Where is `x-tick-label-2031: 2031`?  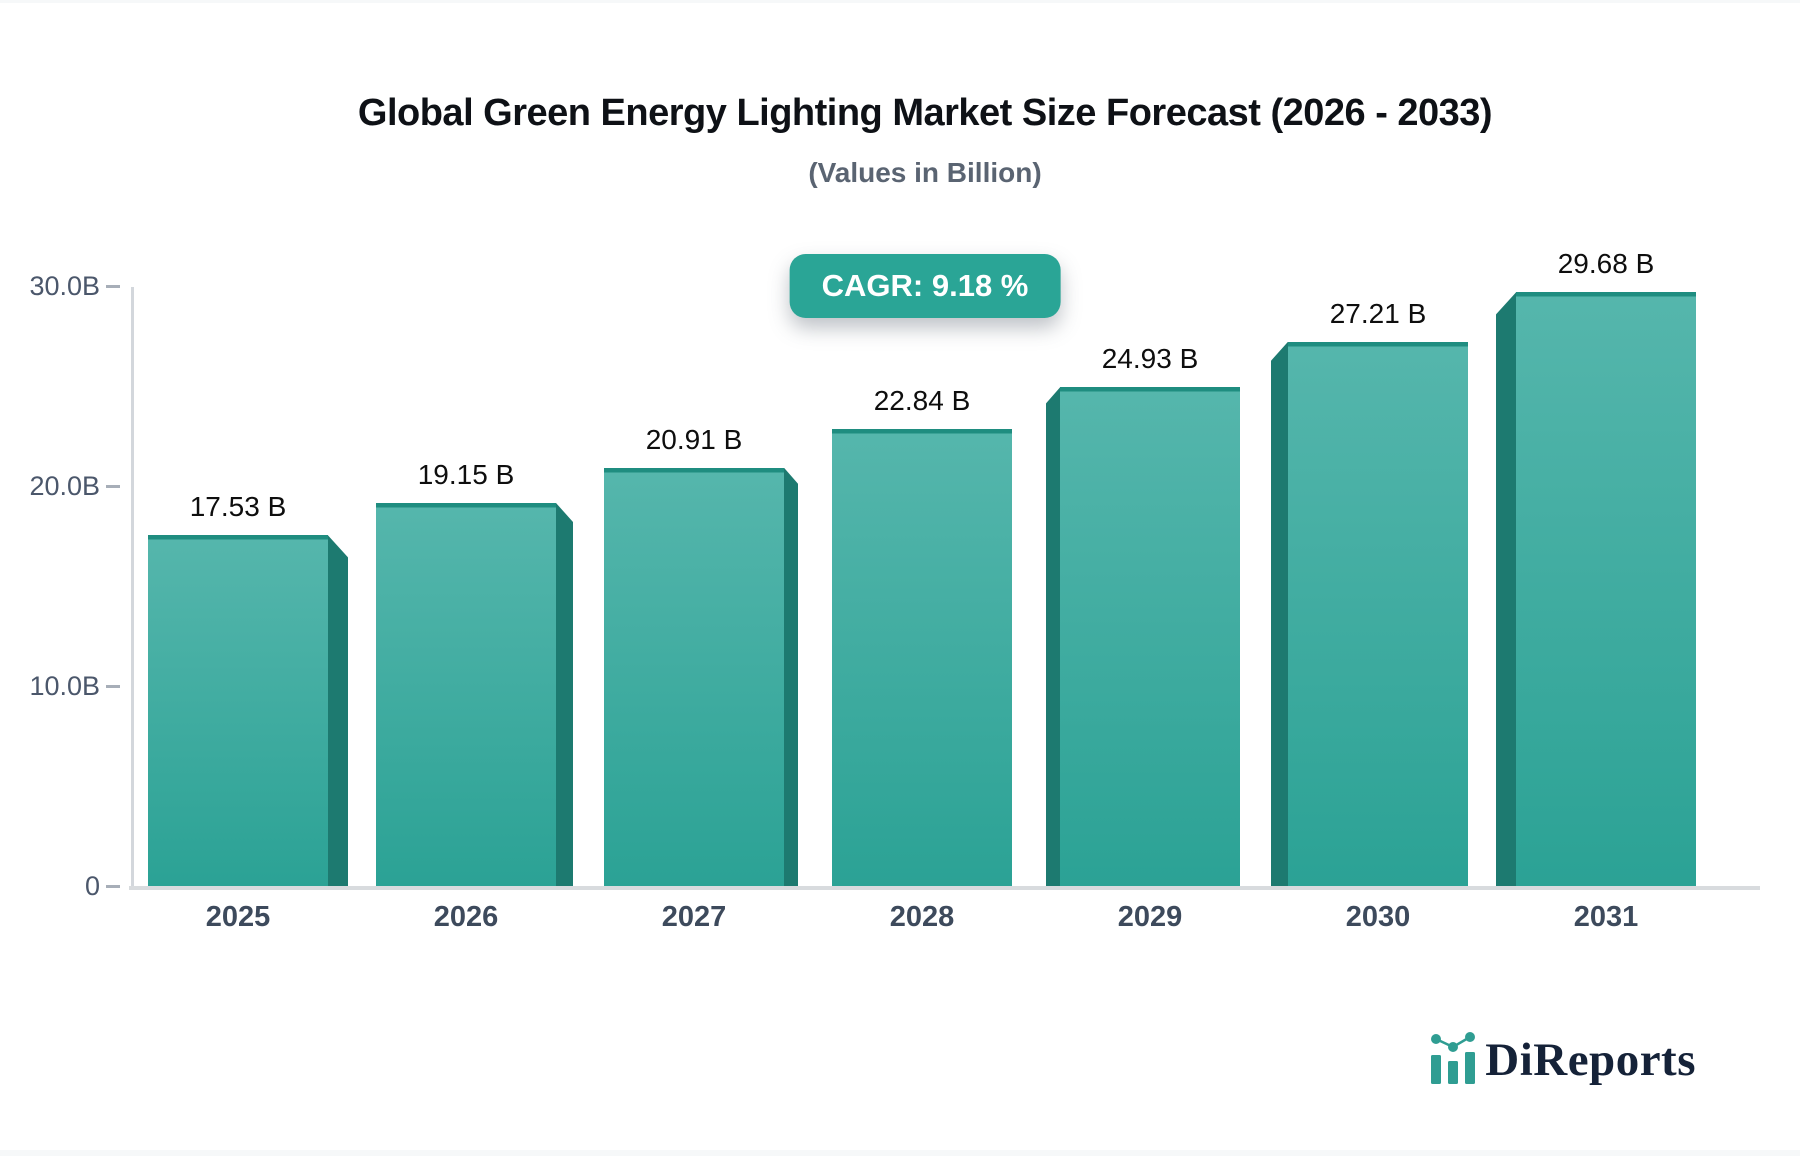 x-tick-label-2031: 2031 is located at coordinates (1606, 917).